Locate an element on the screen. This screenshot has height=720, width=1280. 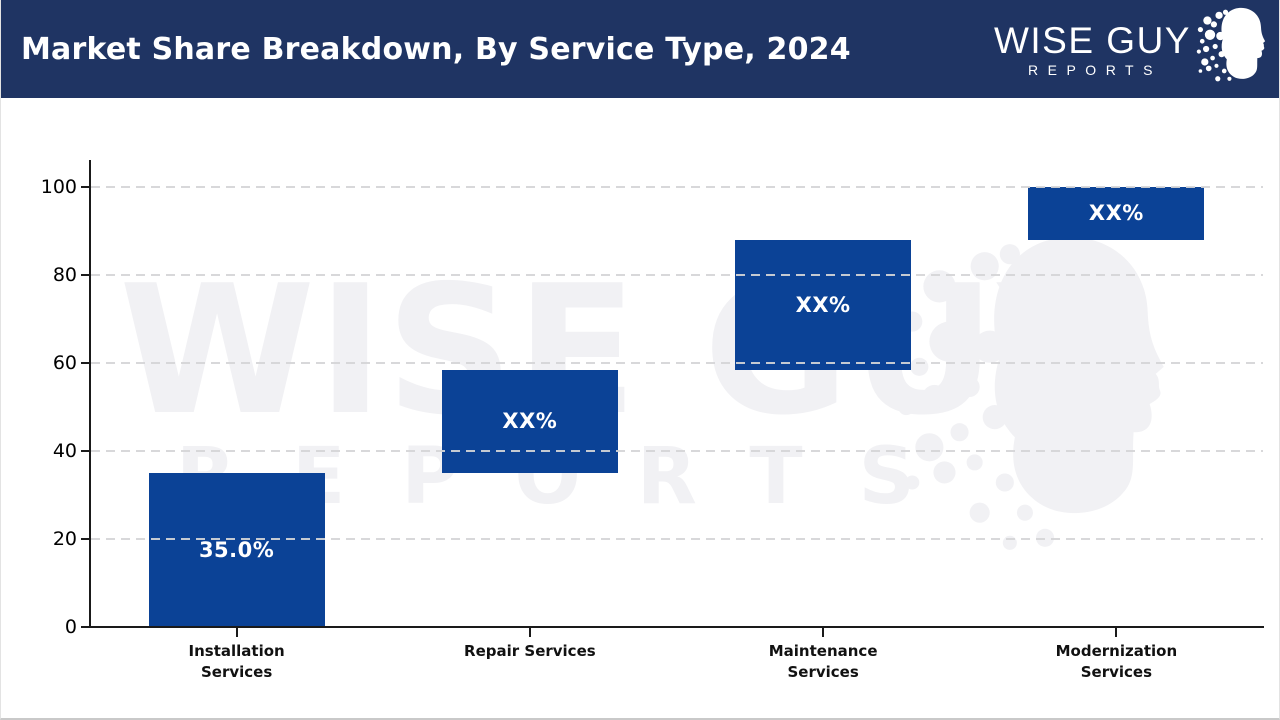
brand-reports: REPORTS is located at coordinates (1095, 69).